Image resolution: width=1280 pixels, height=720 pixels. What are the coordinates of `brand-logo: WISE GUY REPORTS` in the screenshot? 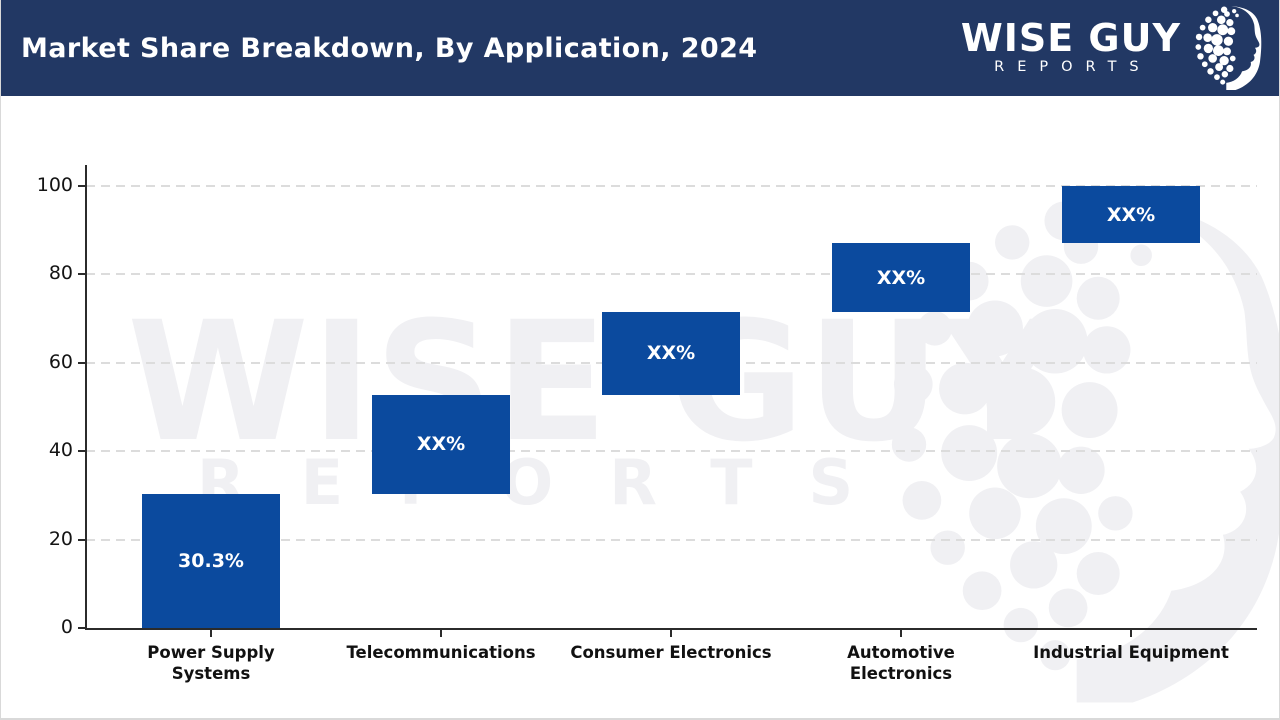 It's located at (1116, 47).